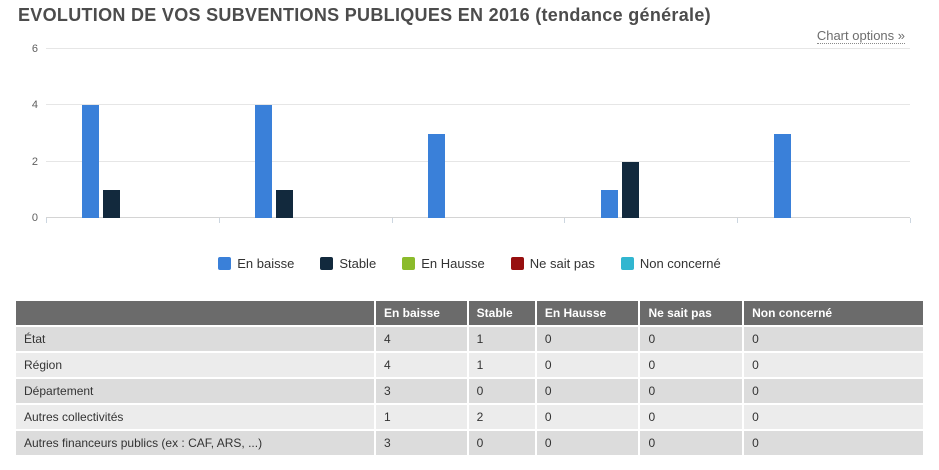 Image resolution: width=939 pixels, height=470 pixels. I want to click on row-label-cell: État, so click(195, 339).